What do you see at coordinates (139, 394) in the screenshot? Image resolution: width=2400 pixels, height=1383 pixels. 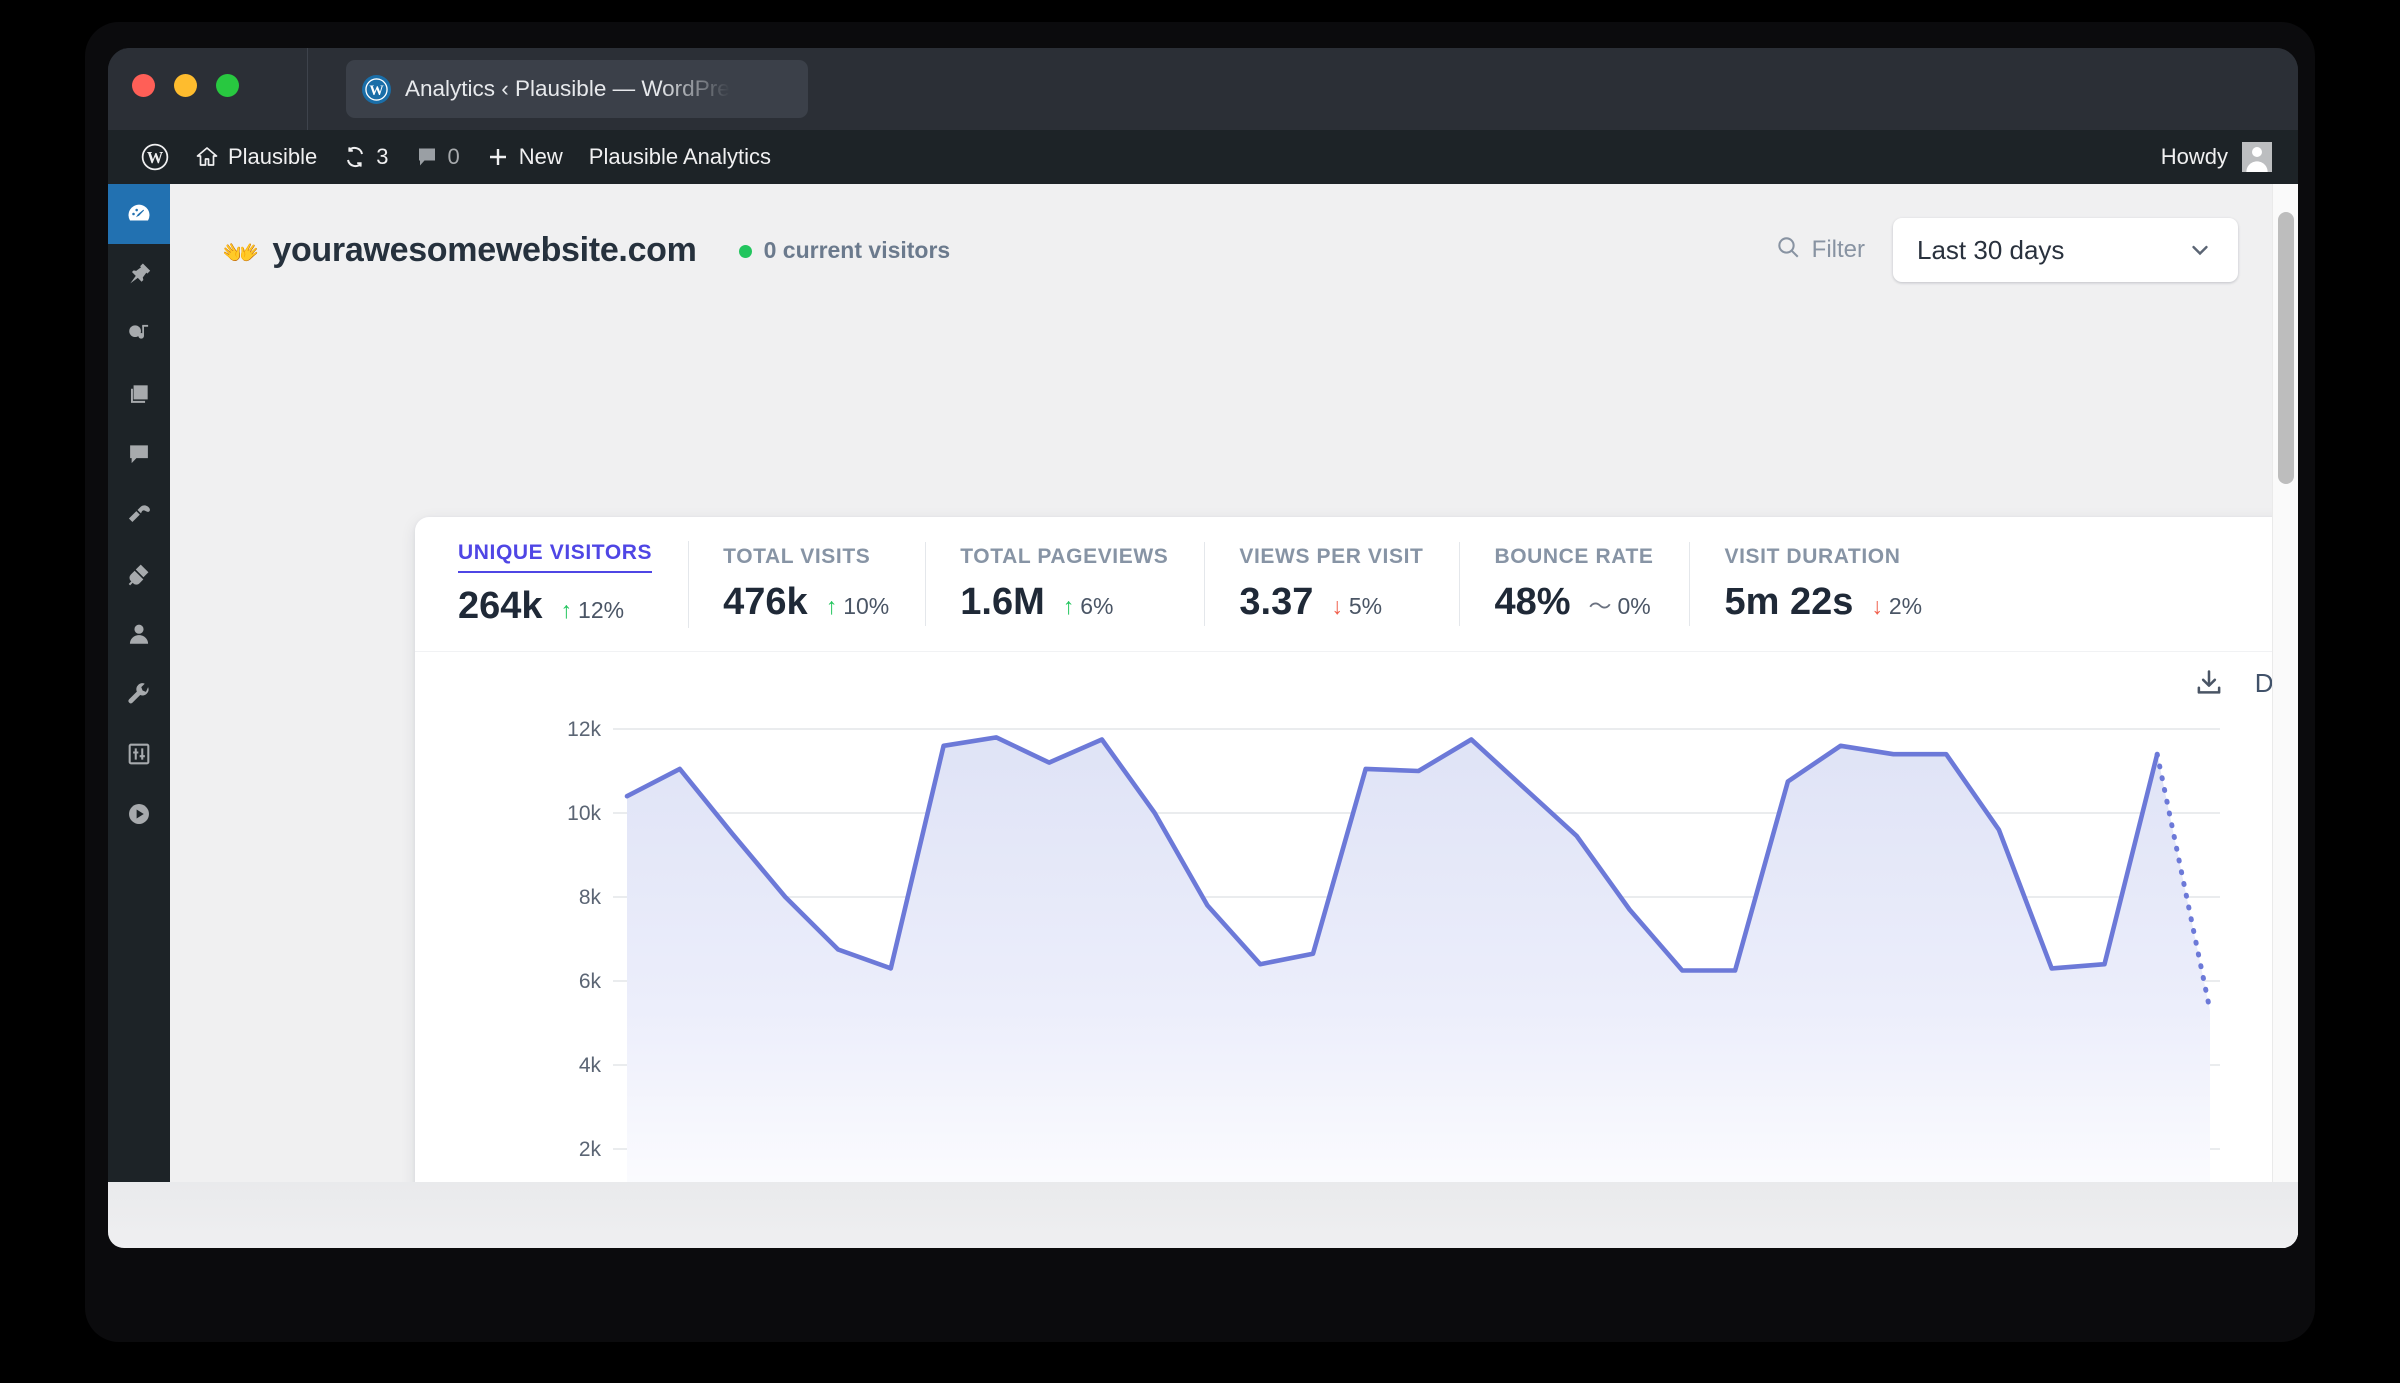 I see `sidebar-item-pages` at bounding box center [139, 394].